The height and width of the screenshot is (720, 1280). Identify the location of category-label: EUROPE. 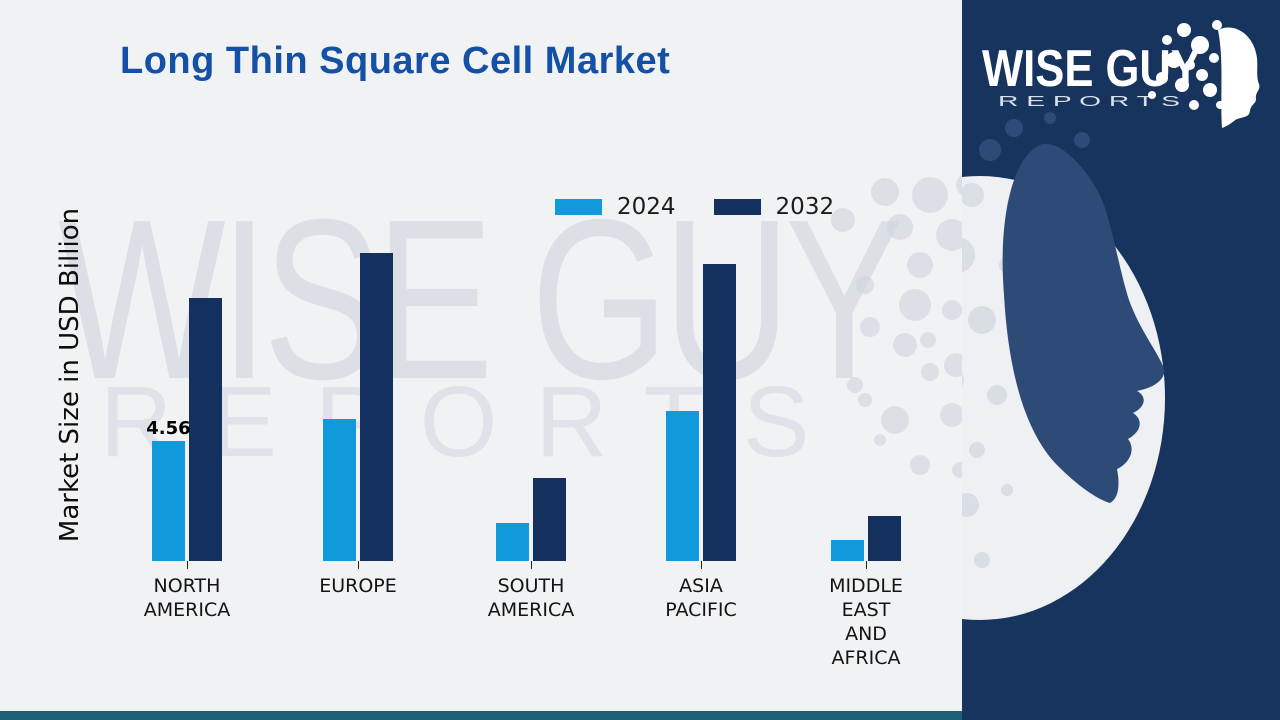
(358, 586).